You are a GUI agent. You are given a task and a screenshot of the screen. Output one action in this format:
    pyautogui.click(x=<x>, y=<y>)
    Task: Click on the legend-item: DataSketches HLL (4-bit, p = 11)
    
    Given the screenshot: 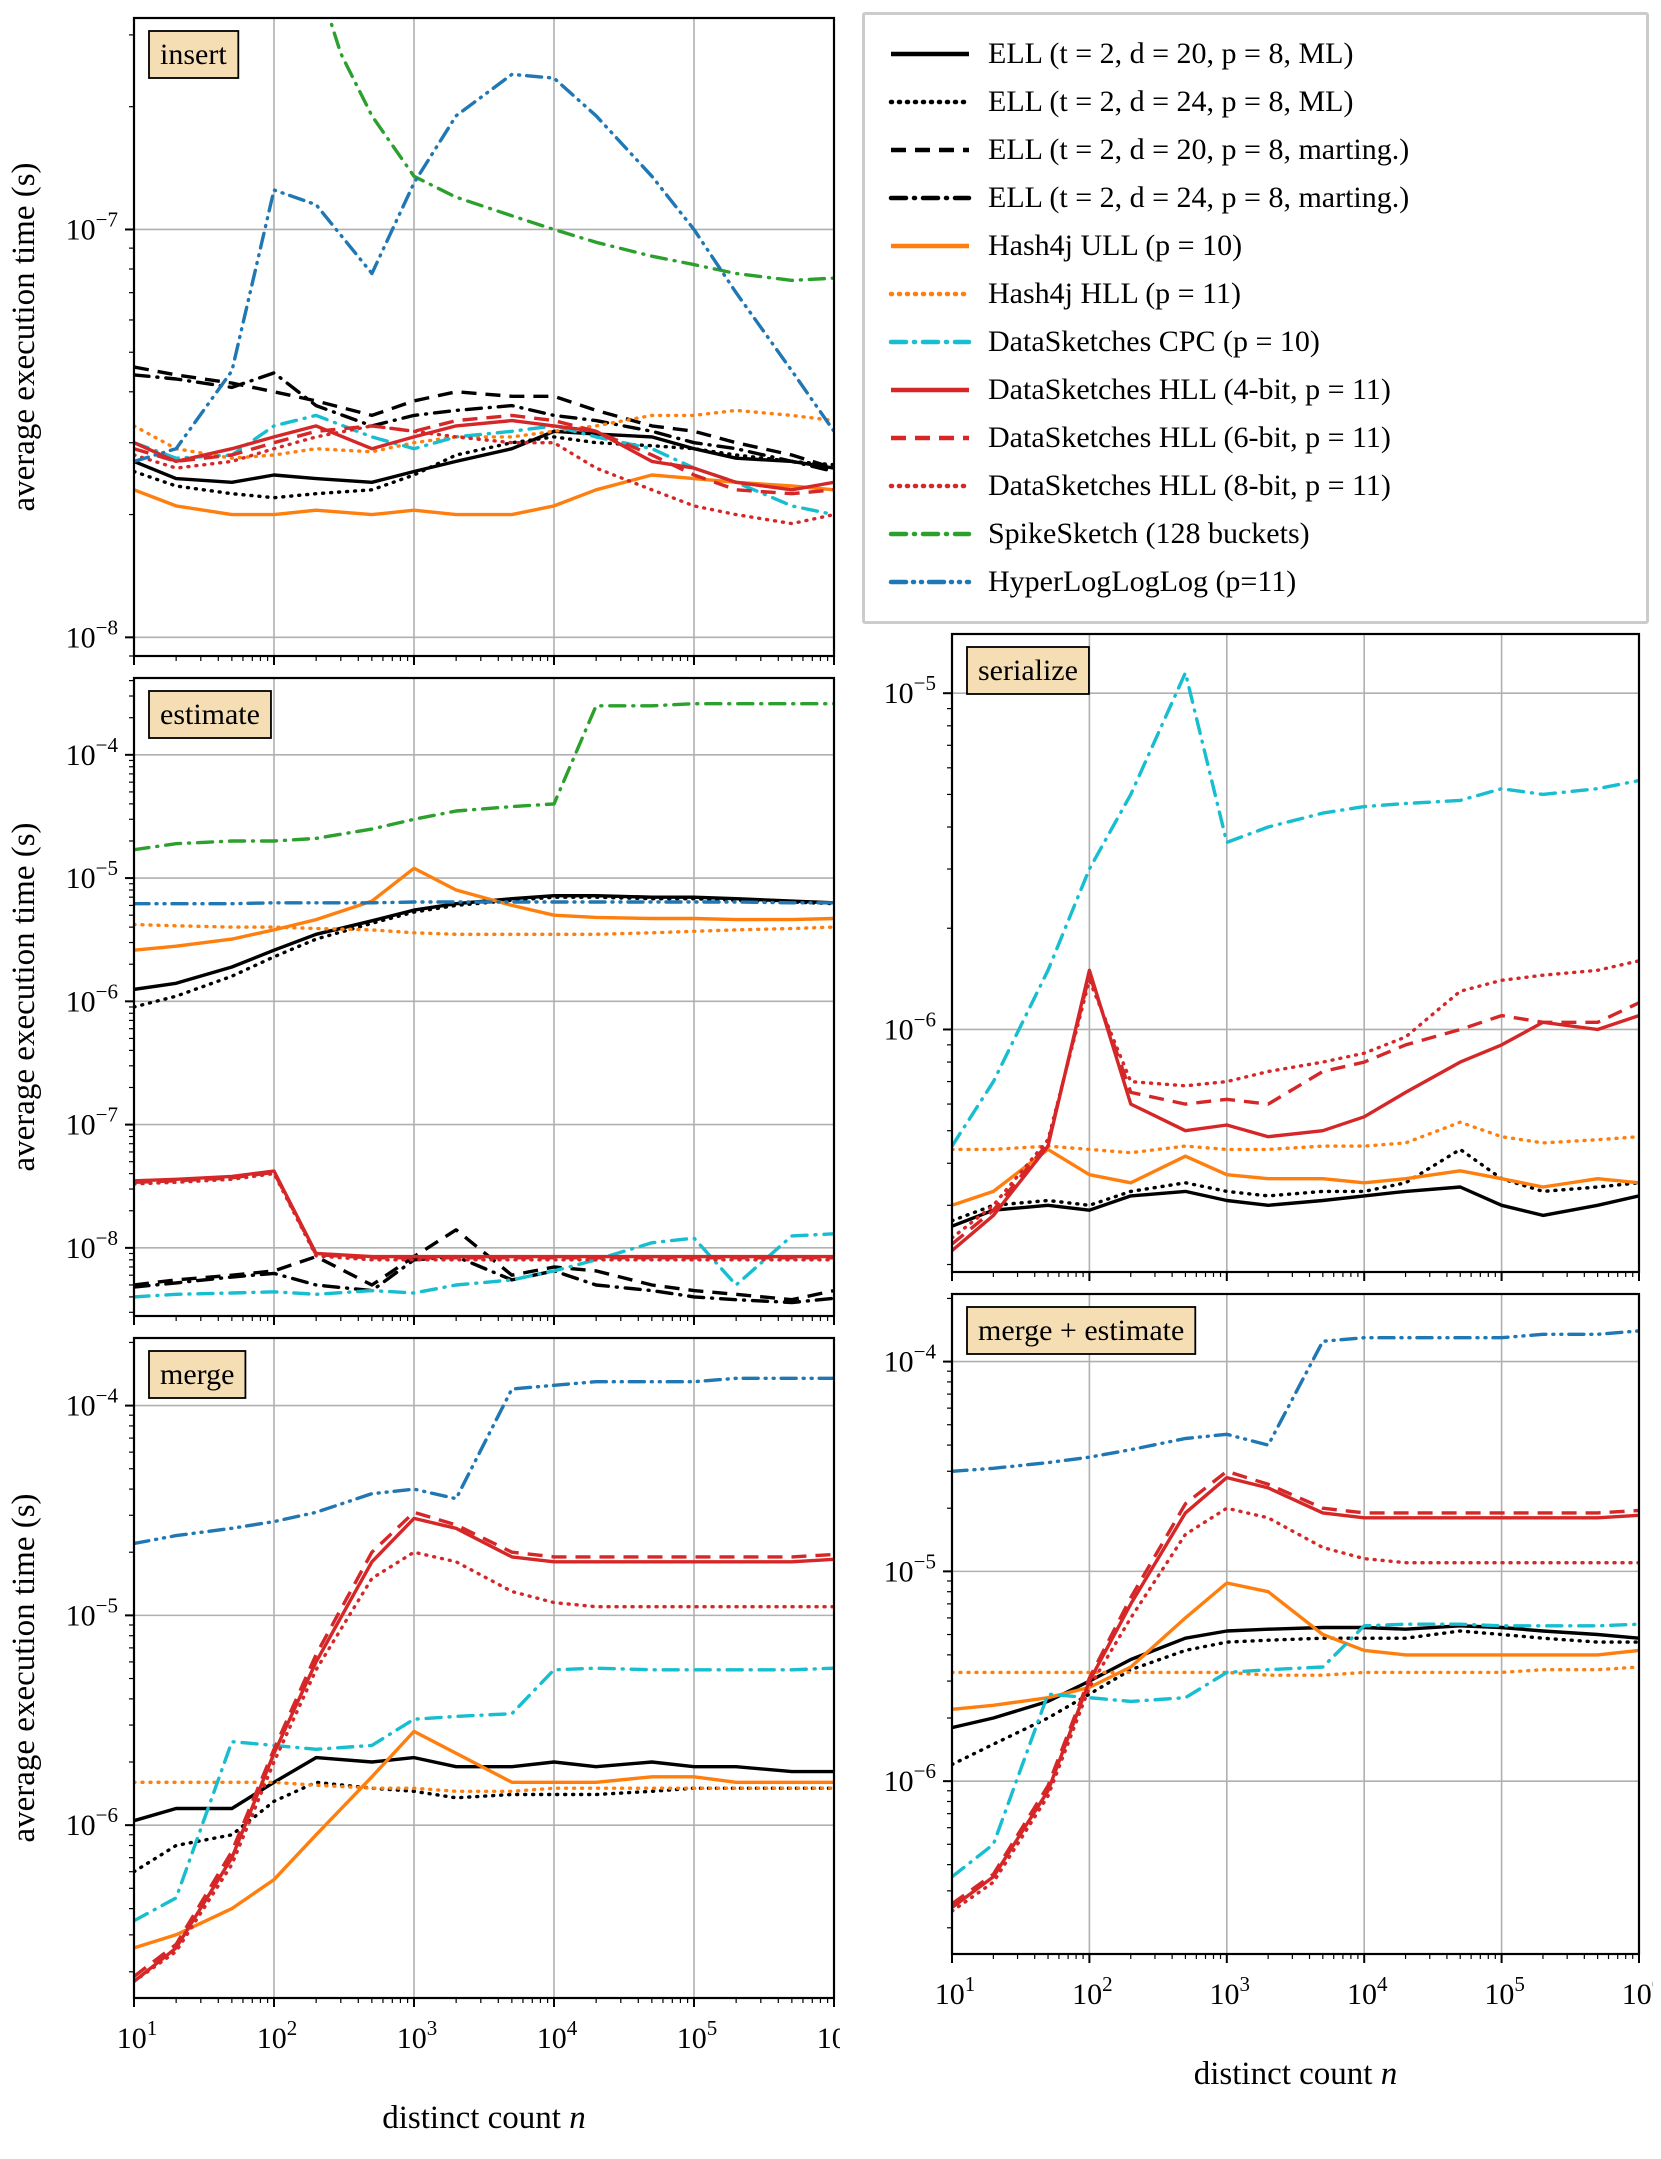 What is the action you would take?
    pyautogui.click(x=1255, y=390)
    